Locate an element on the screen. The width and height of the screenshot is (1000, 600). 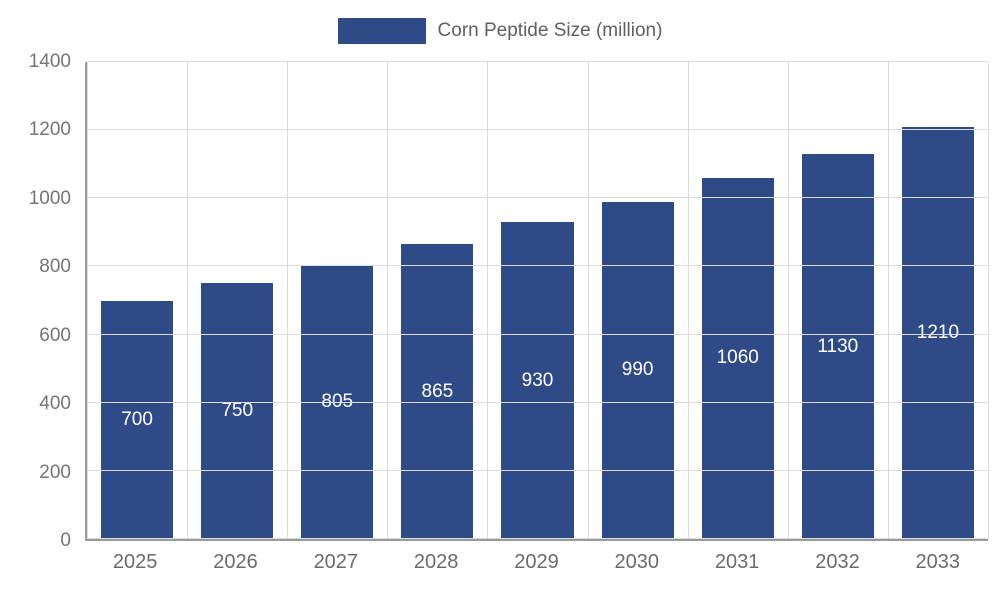
x-tick-label: 2025 is located at coordinates (135, 562).